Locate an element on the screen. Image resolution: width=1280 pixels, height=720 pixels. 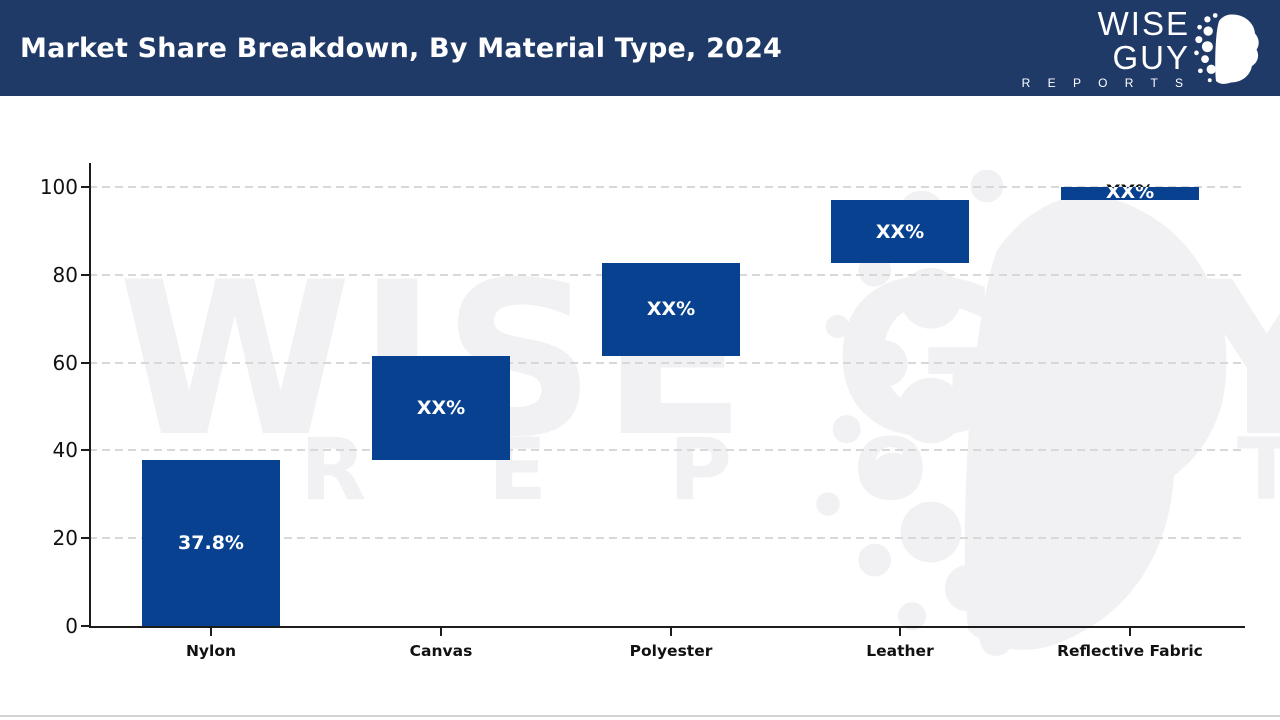
bar-canvas is located at coordinates (441, 408).